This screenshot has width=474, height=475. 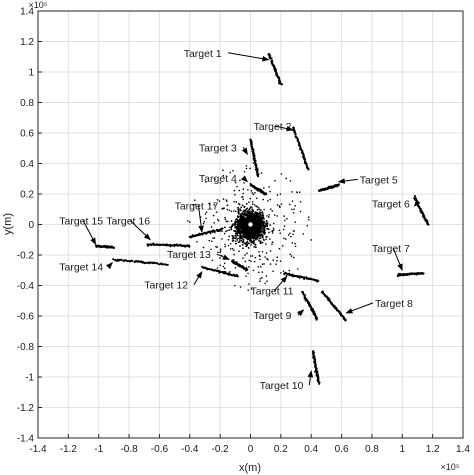 I want to click on target-label: Target 7, so click(x=391, y=249).